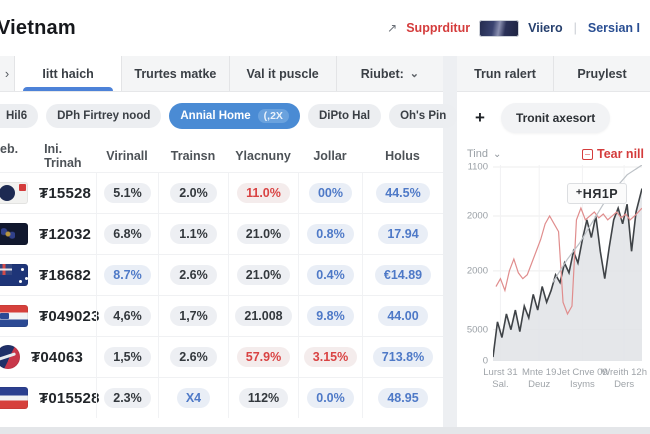 This screenshot has height=434, width=650. Describe the element at coordinates (48, 275) in the screenshot. I see `name-cell: ₮18682` at that location.